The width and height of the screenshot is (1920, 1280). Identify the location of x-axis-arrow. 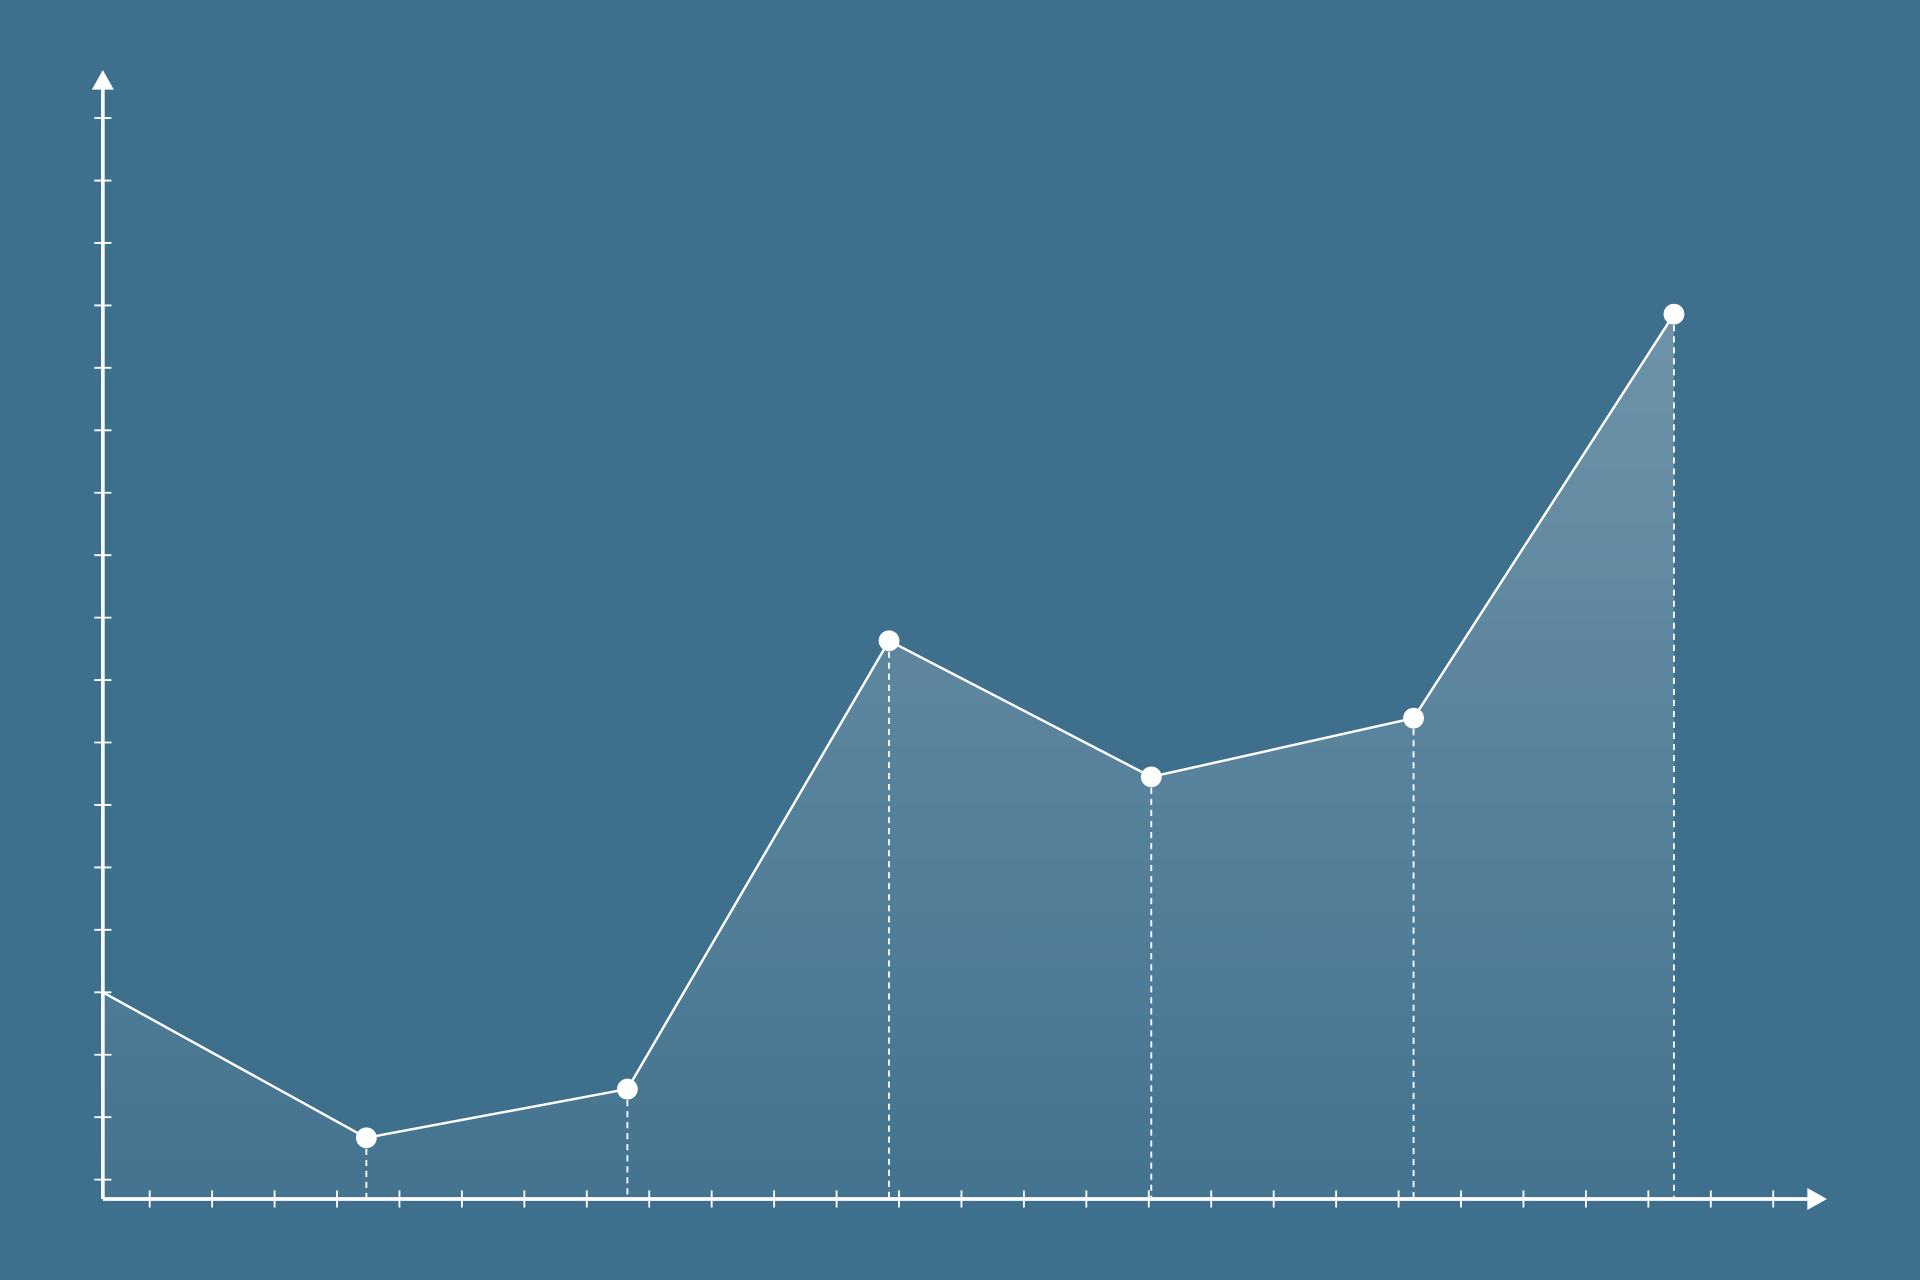
(1817, 1198).